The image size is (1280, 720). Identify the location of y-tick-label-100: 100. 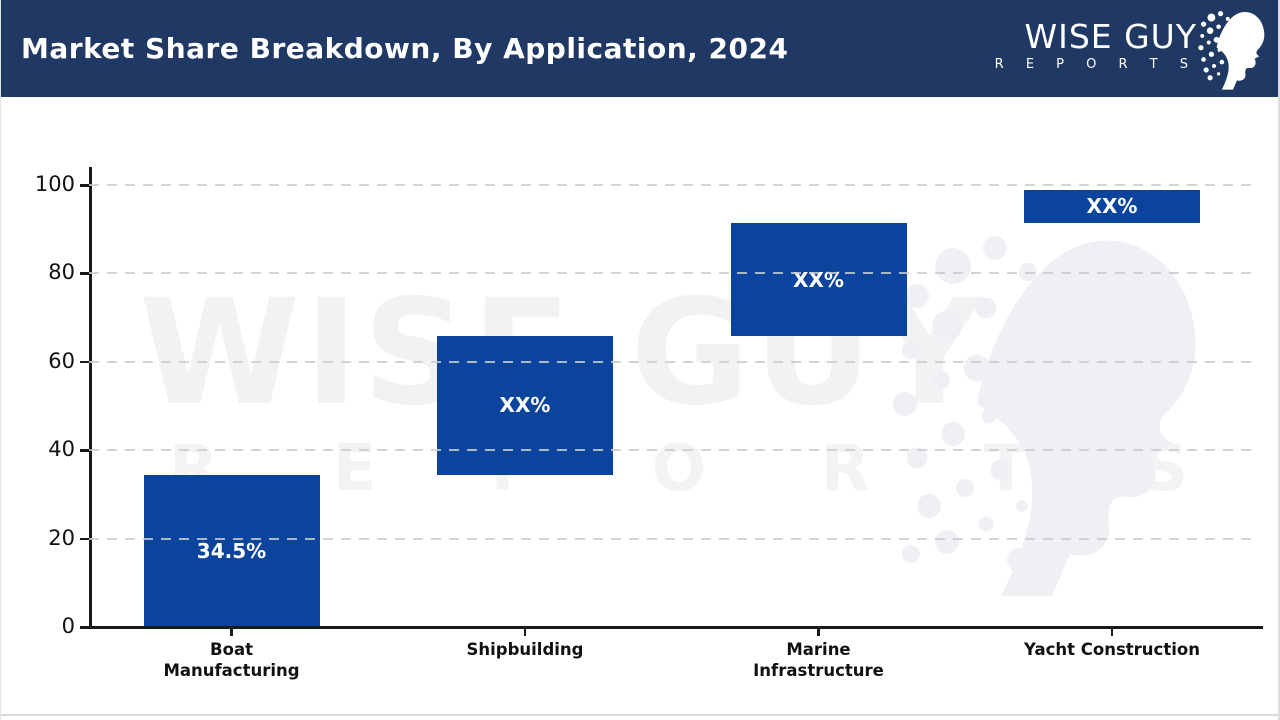
(54, 184).